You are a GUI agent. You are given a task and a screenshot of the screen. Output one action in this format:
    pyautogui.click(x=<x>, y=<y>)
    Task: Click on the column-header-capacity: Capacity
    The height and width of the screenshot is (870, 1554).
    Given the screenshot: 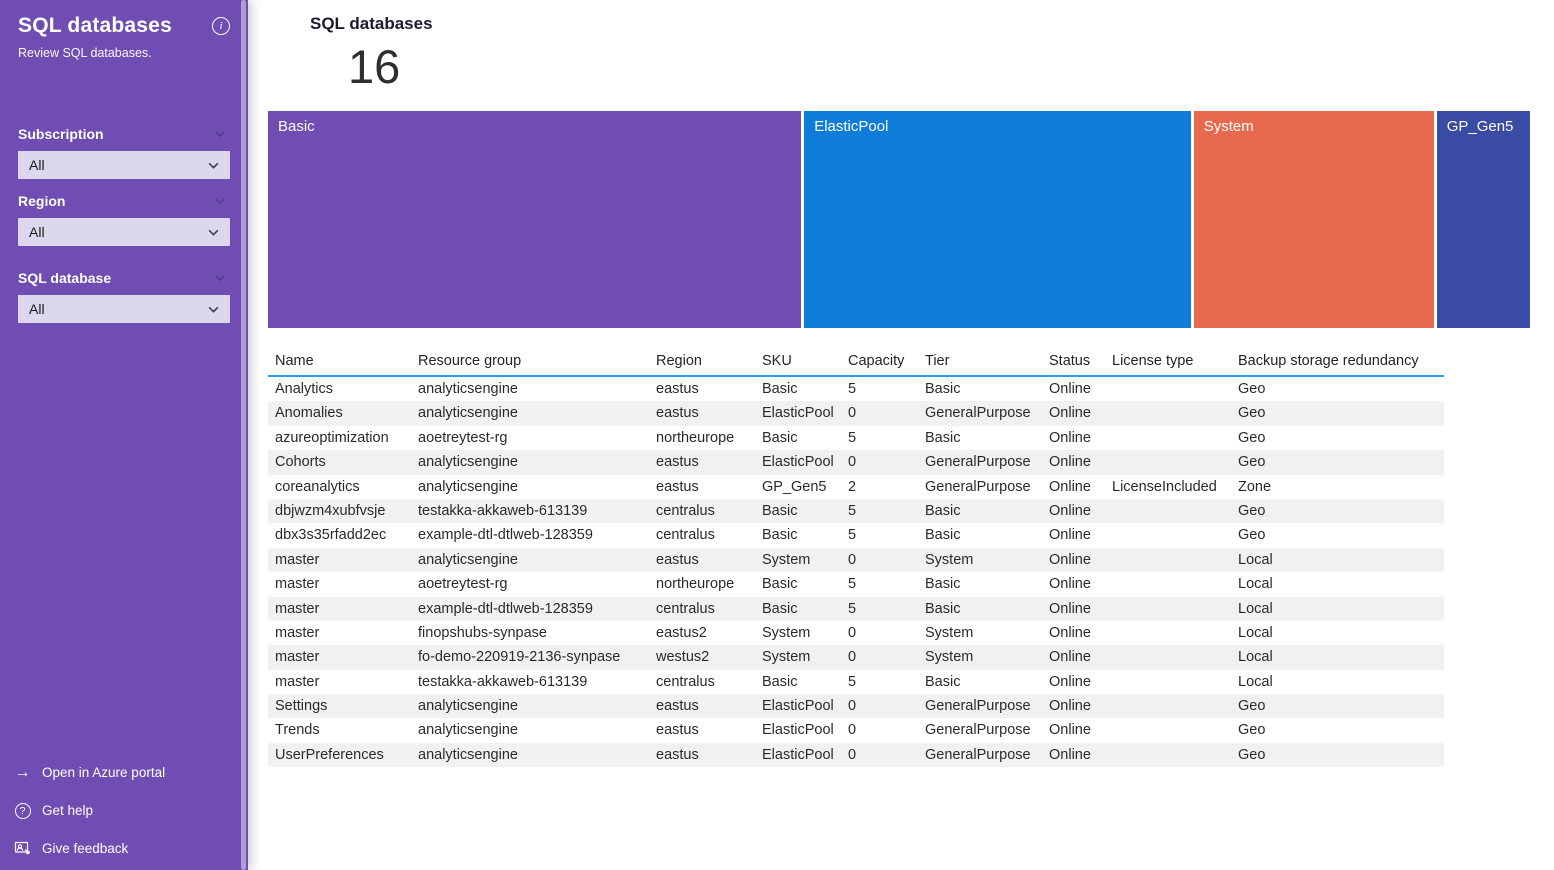 What is the action you would take?
    pyautogui.click(x=876, y=360)
    